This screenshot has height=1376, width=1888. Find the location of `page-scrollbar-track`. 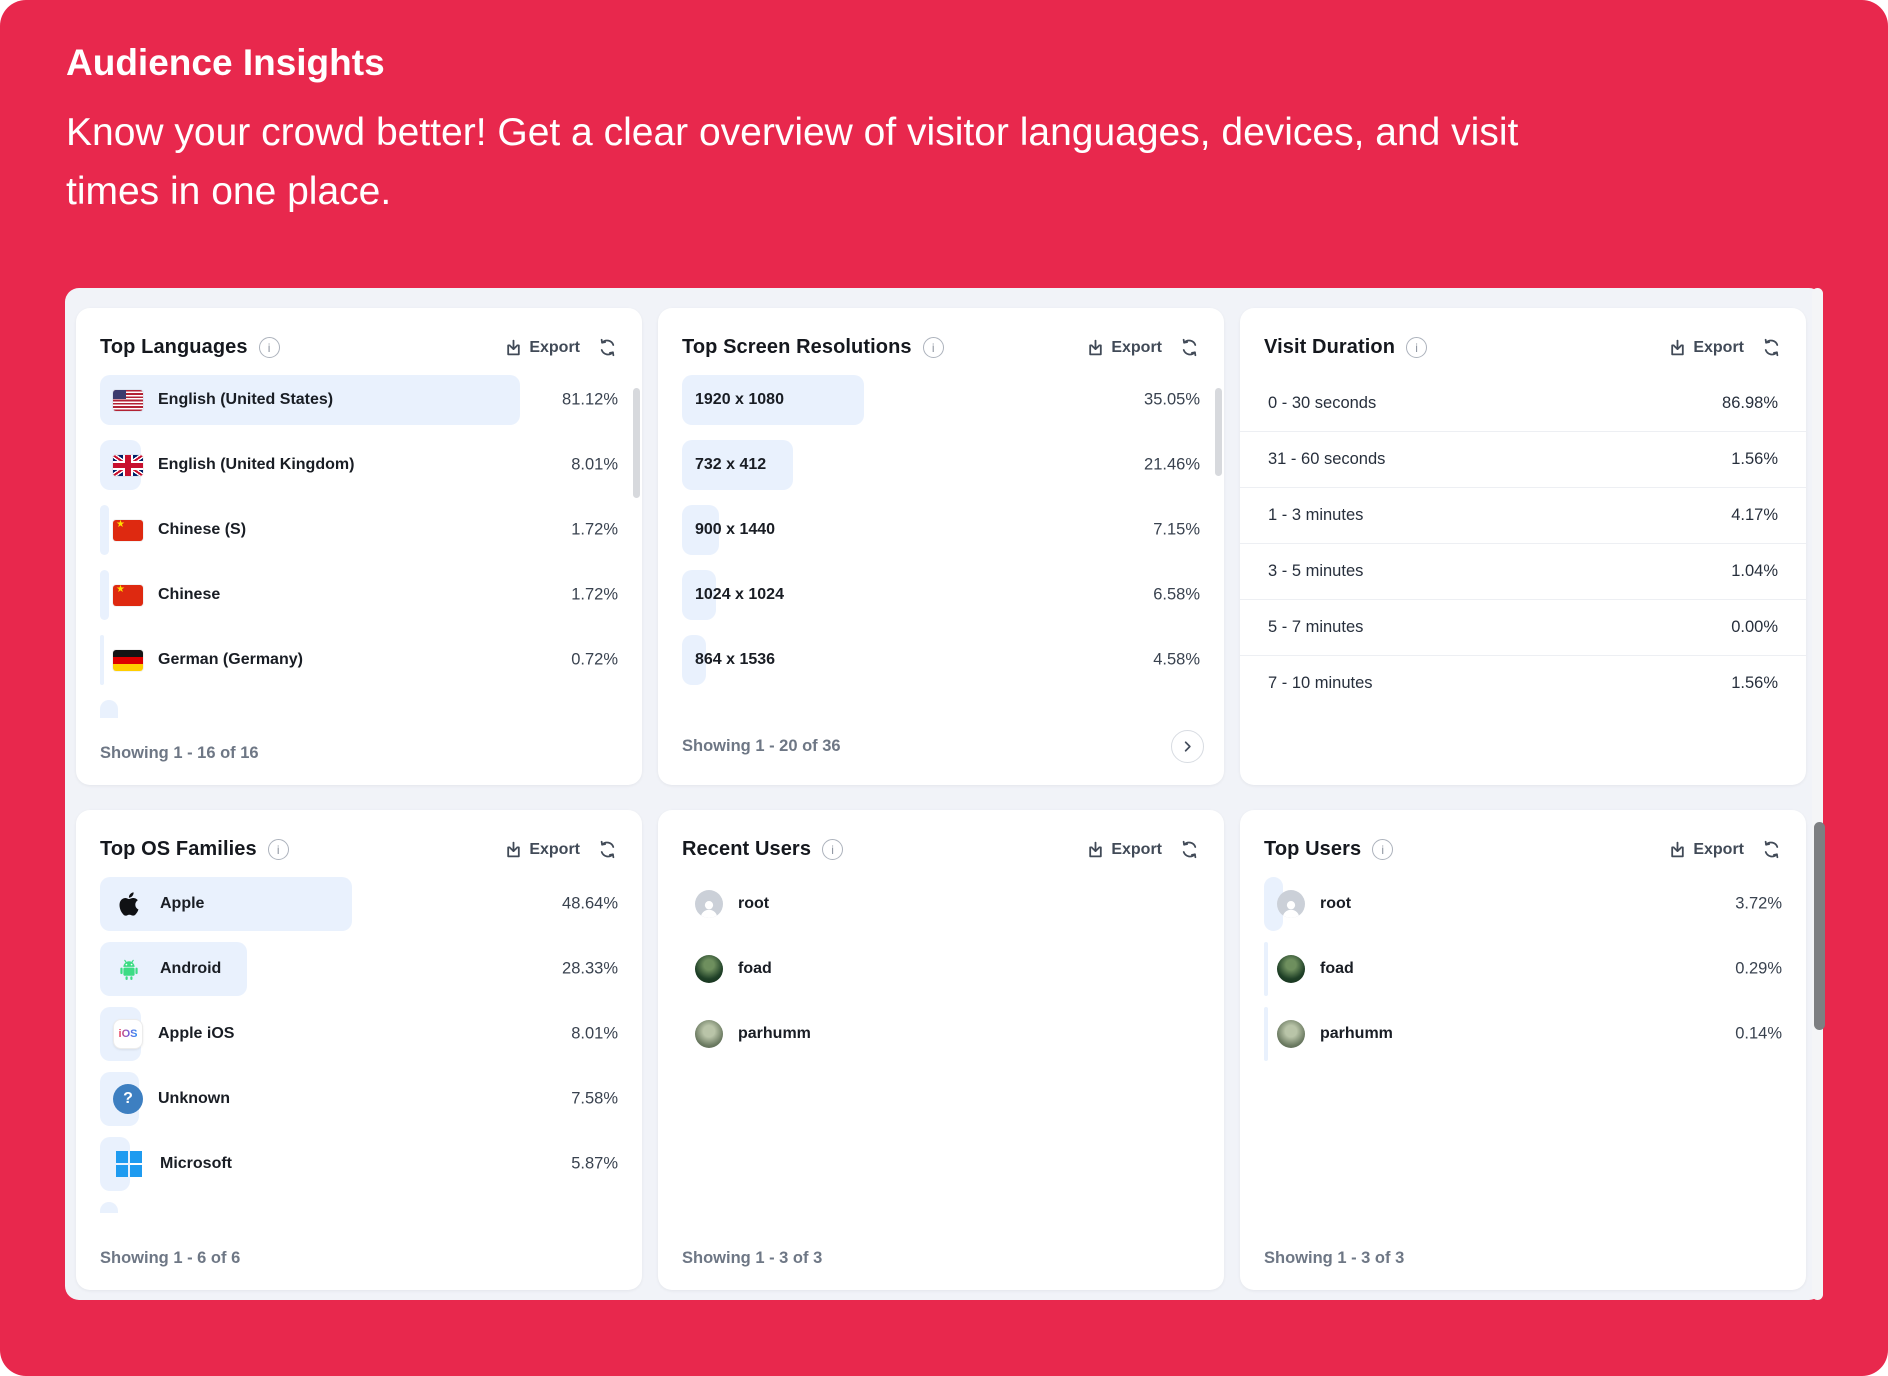

page-scrollbar-track is located at coordinates (1817, 794).